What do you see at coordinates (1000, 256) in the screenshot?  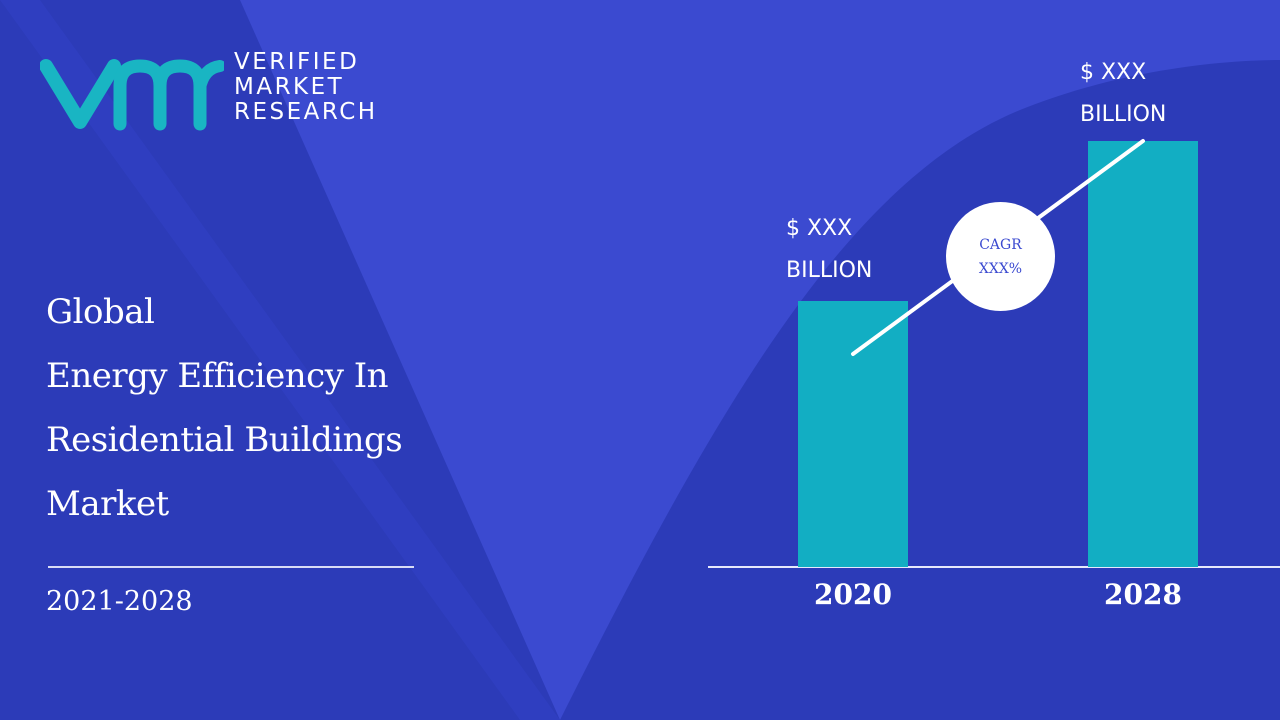 I see `cagr-badge: CAGR XXX%` at bounding box center [1000, 256].